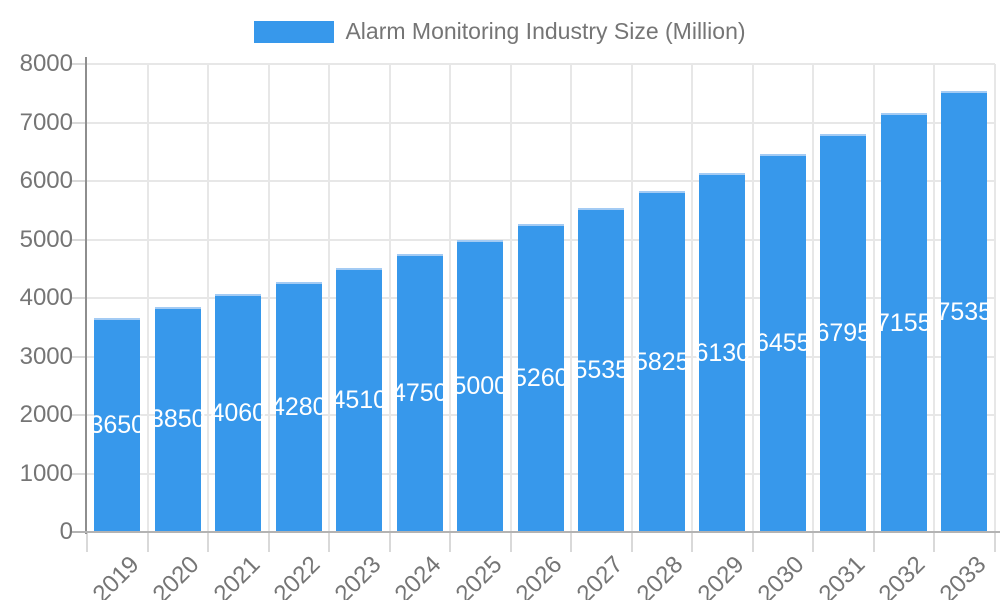  I want to click on bar-value-label: 4750, so click(419, 393).